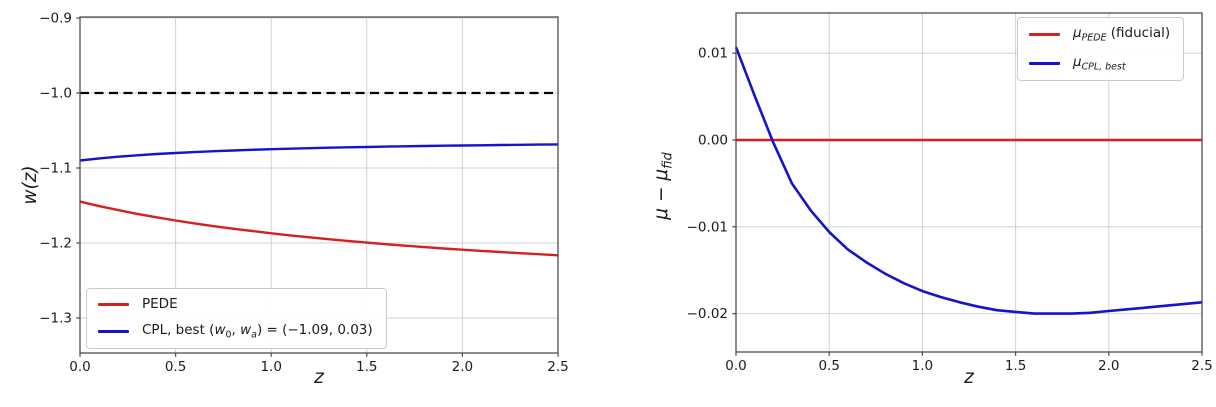 This screenshot has height=407, width=1216. I want to click on pede-legend-label: PEDE, so click(160, 304).